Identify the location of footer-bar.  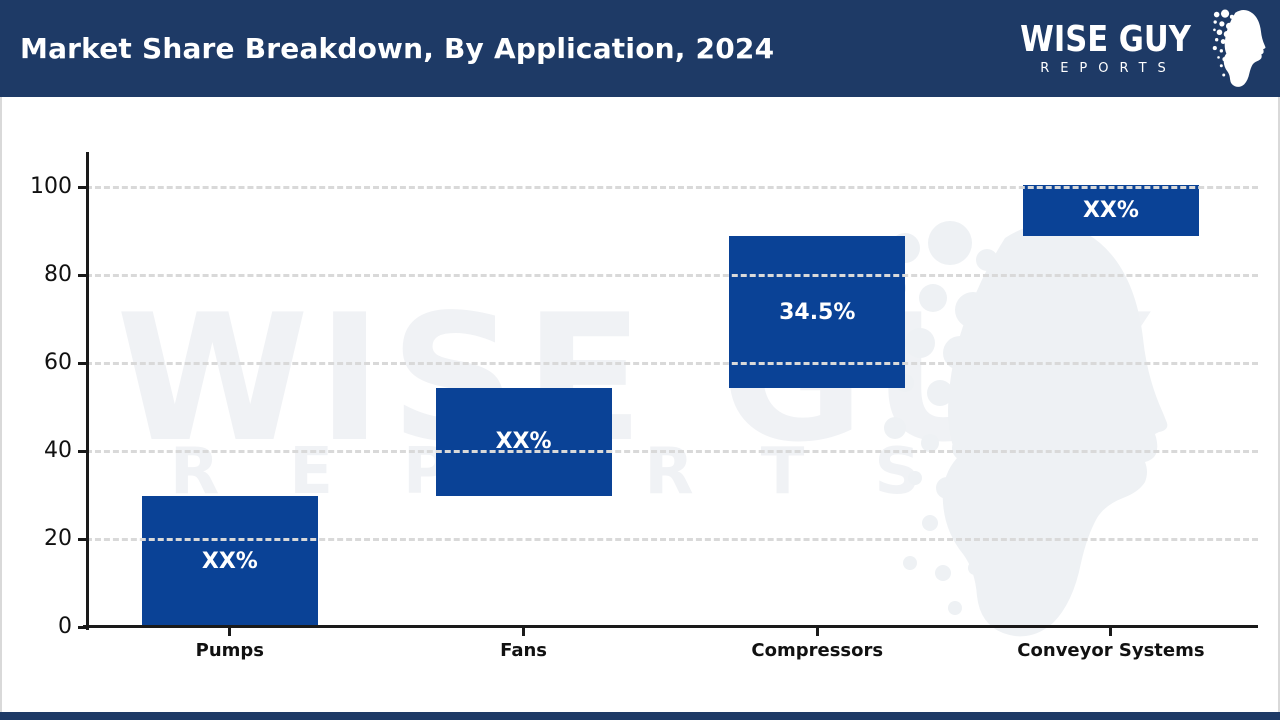
(640, 716).